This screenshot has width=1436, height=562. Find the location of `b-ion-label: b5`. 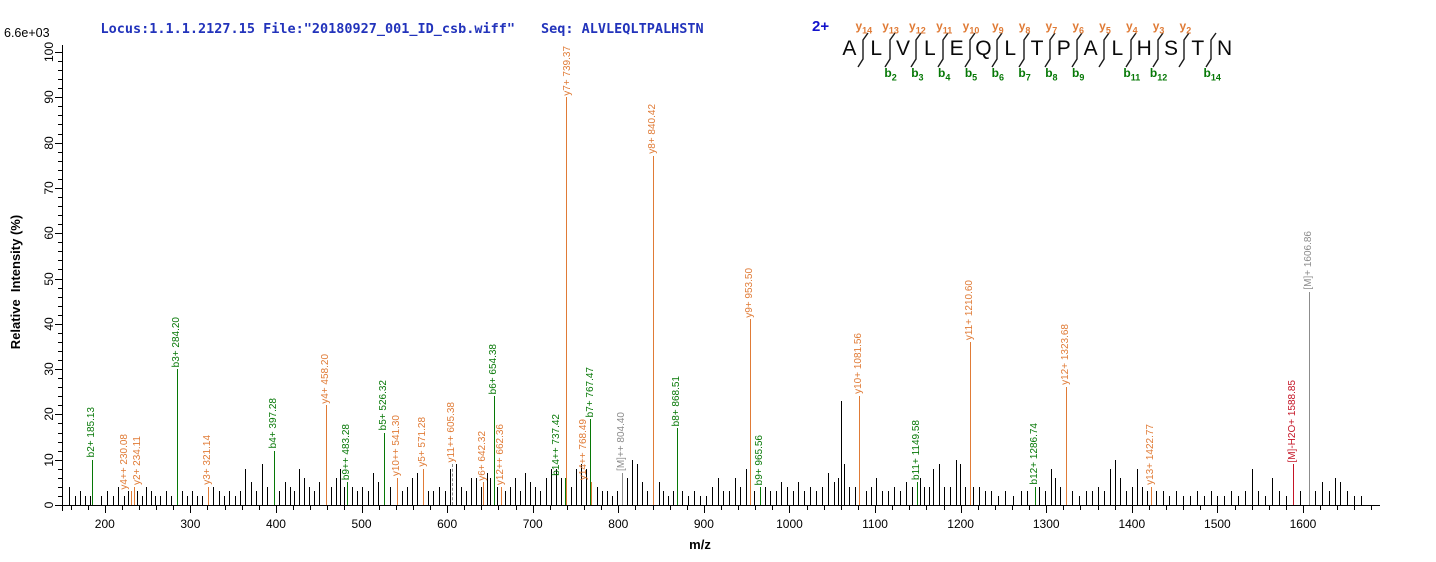

b-ion-label: b5 is located at coordinates (971, 74).